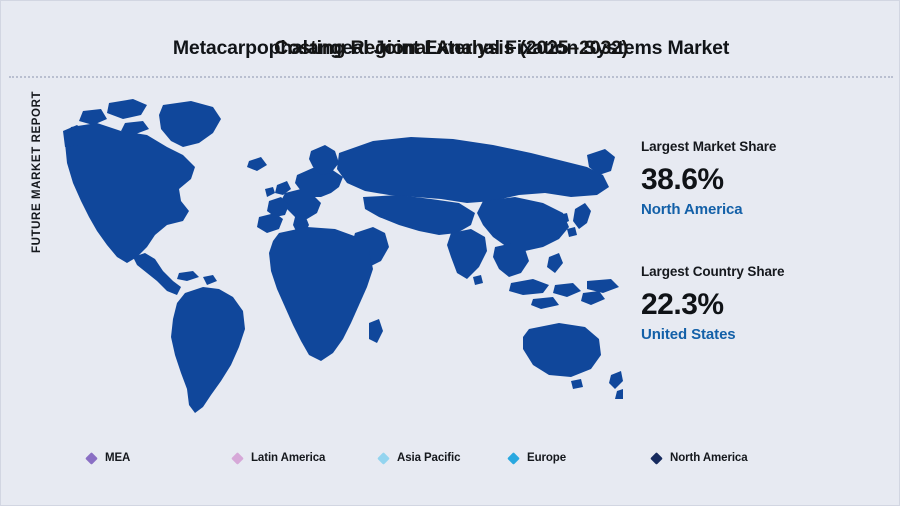 This screenshot has height=506, width=900. What do you see at coordinates (713, 271) in the screenshot?
I see `stat-label: Largest Country Share` at bounding box center [713, 271].